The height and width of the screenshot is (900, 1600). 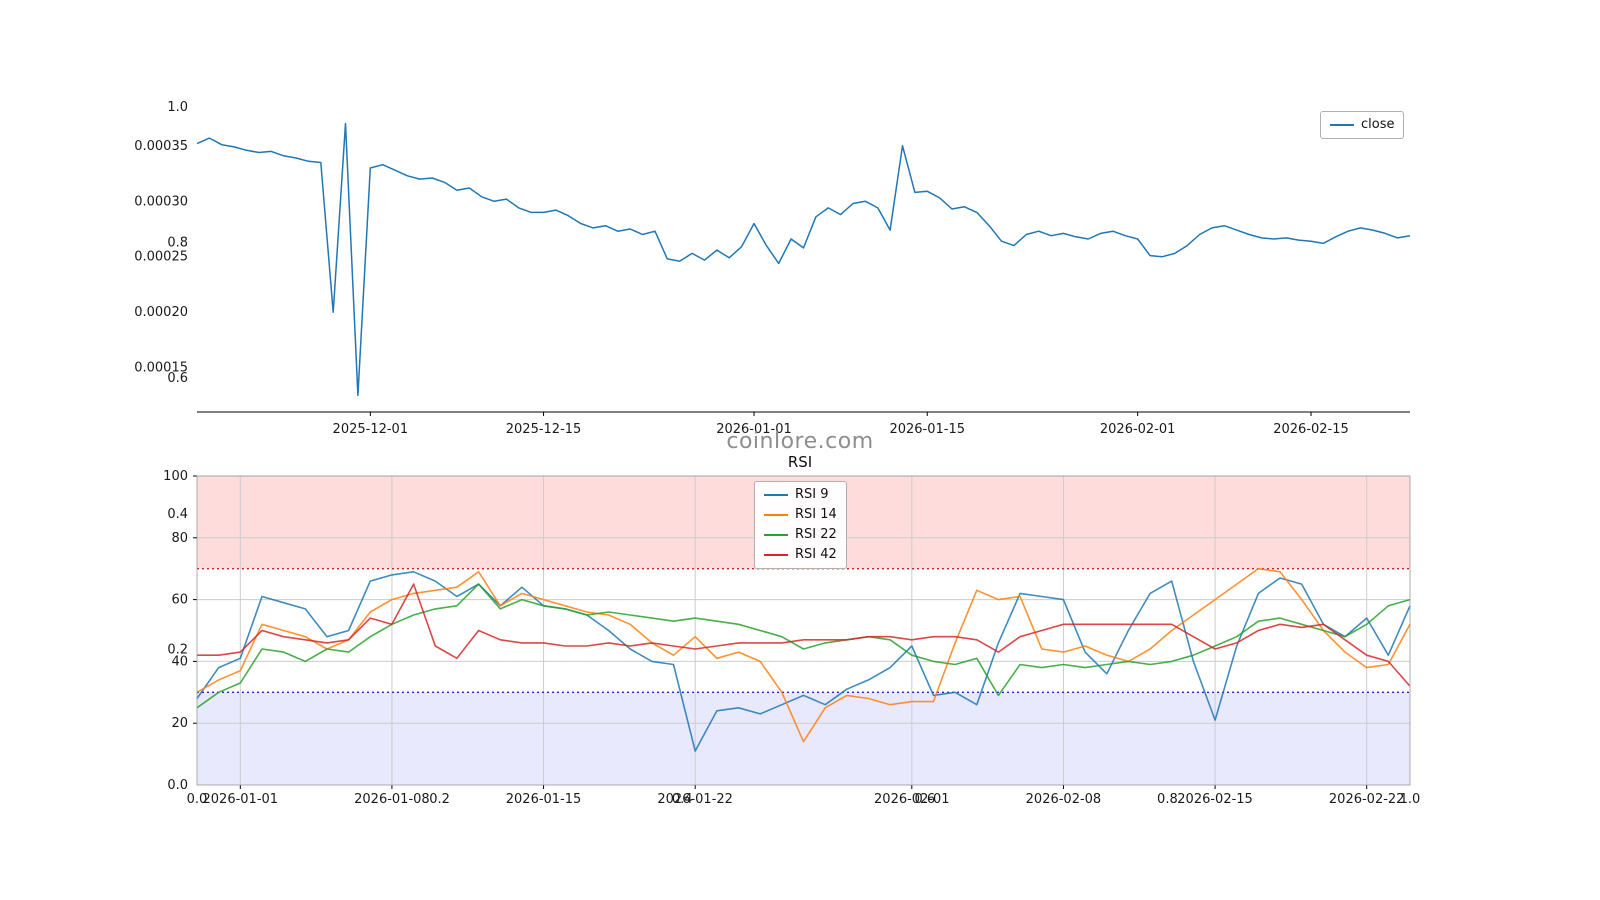 I want to click on overlay-y-tick-label: 0.4, so click(x=177, y=514).